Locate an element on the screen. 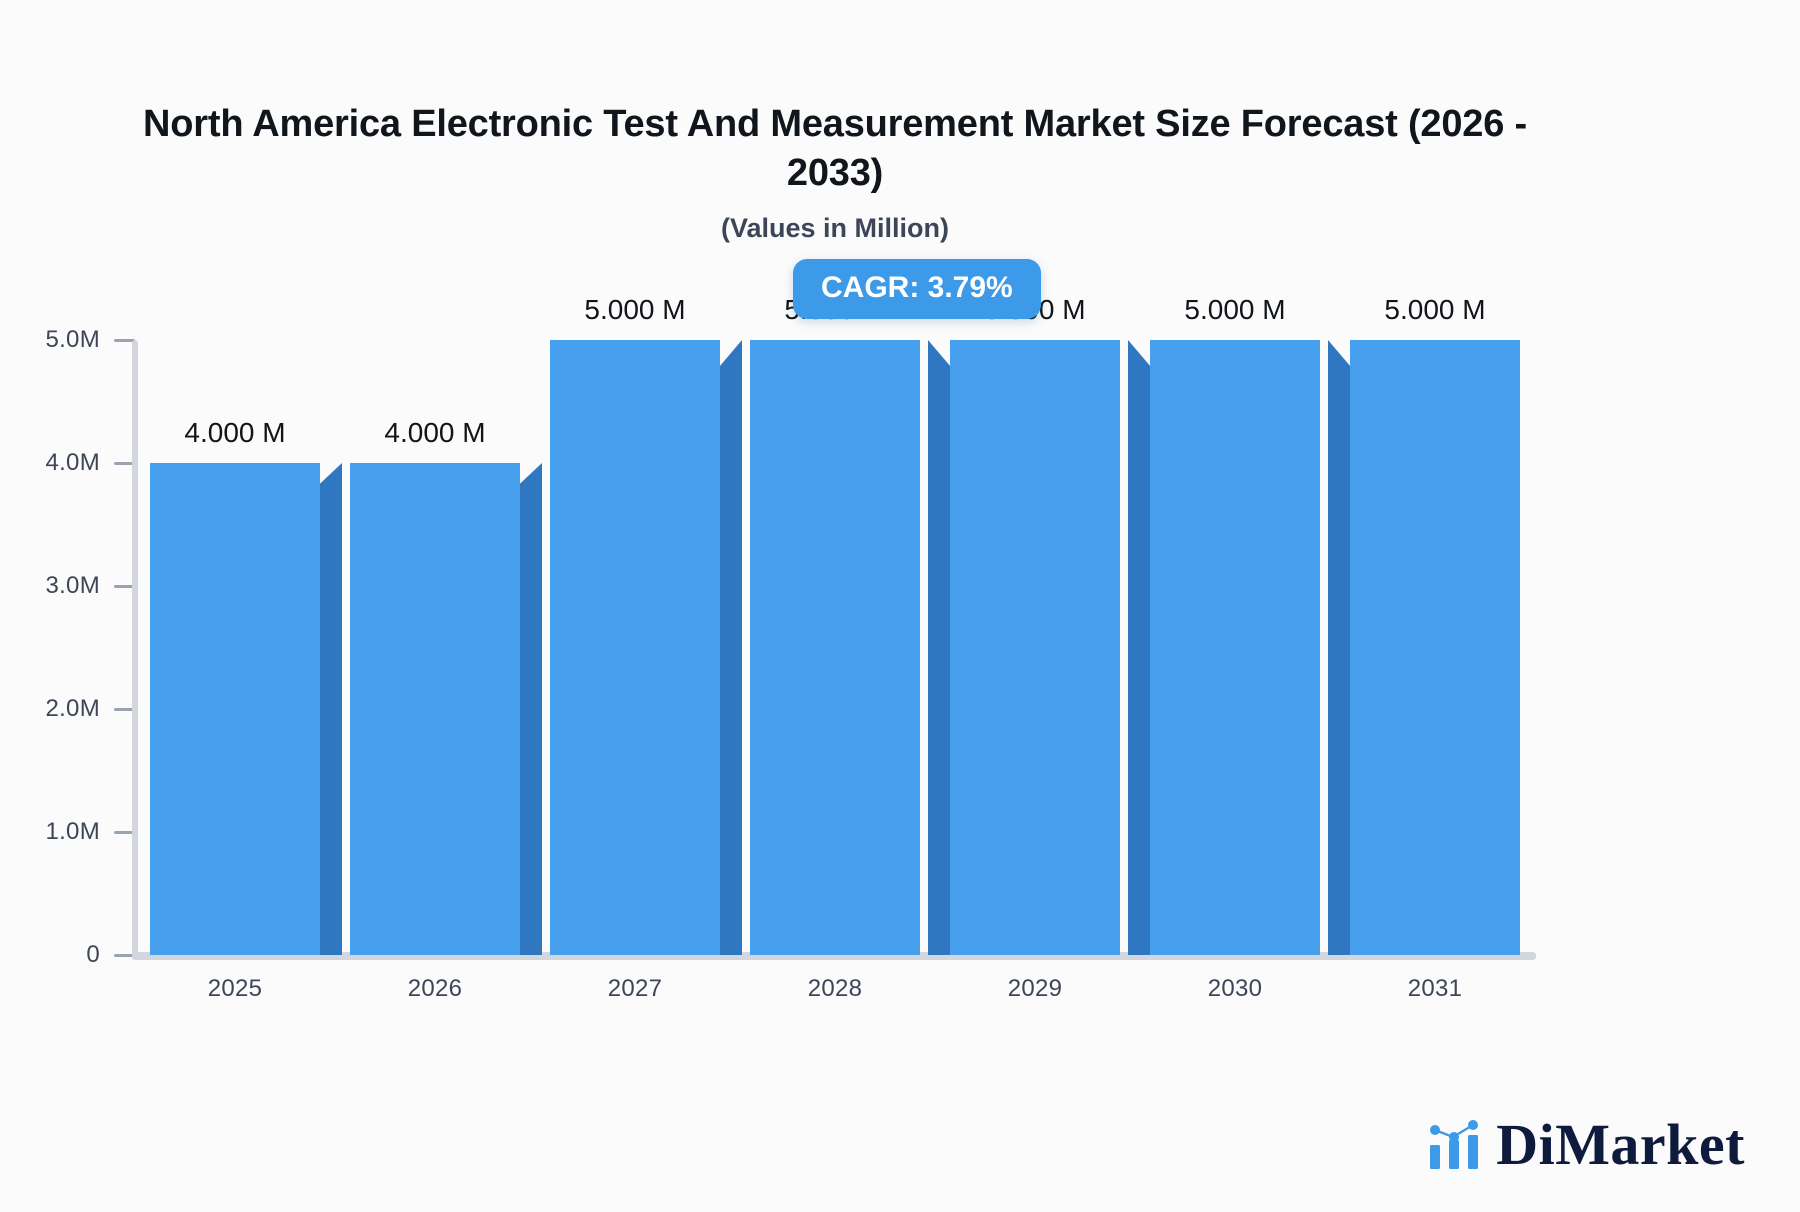 Image resolution: width=1800 pixels, height=1212 pixels. x-axis-labels: 2025 2026 2027 2028 2029 2030 2031 is located at coordinates (835, 995).